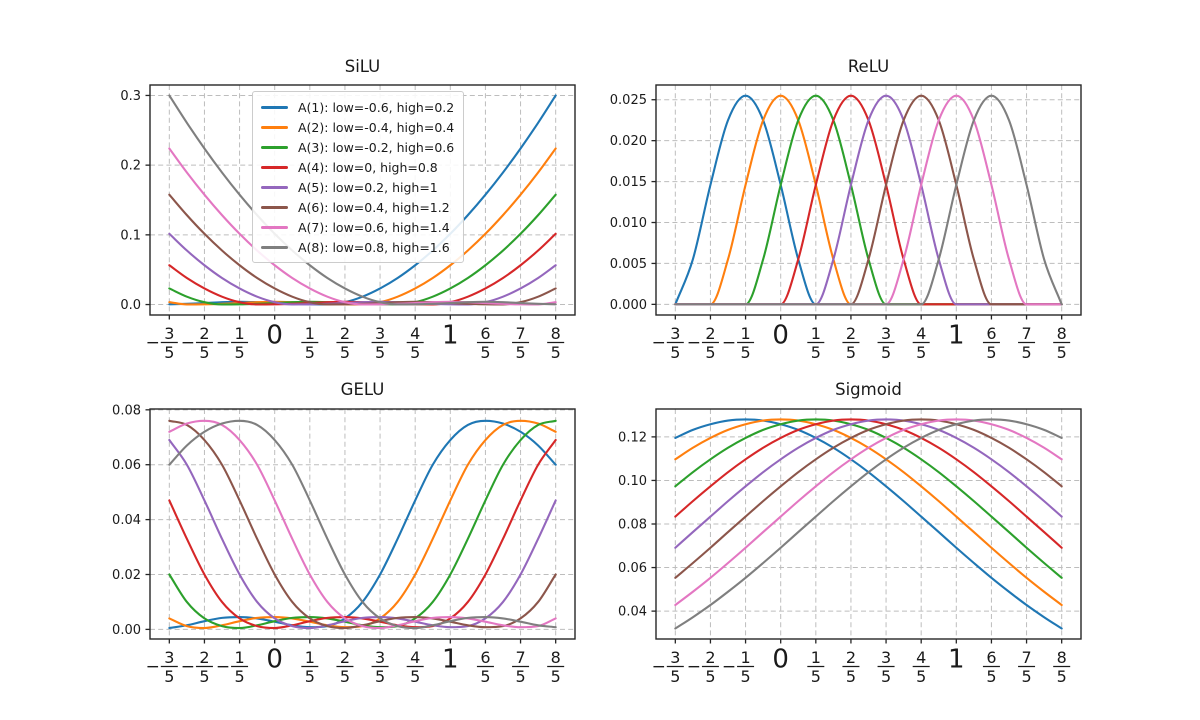 This screenshot has height=720, width=1200. What do you see at coordinates (357, 187) in the screenshot?
I see `legend-item: A(5): low=0.2, high=1` at bounding box center [357, 187].